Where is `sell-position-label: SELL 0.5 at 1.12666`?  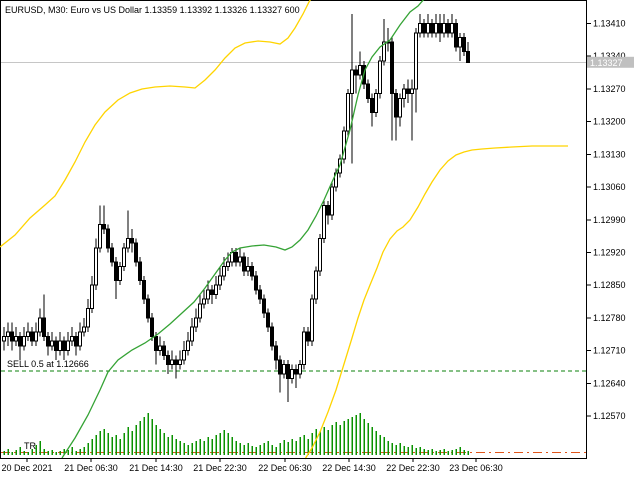
sell-position-label: SELL 0.5 at 1.12666 is located at coordinates (48, 364).